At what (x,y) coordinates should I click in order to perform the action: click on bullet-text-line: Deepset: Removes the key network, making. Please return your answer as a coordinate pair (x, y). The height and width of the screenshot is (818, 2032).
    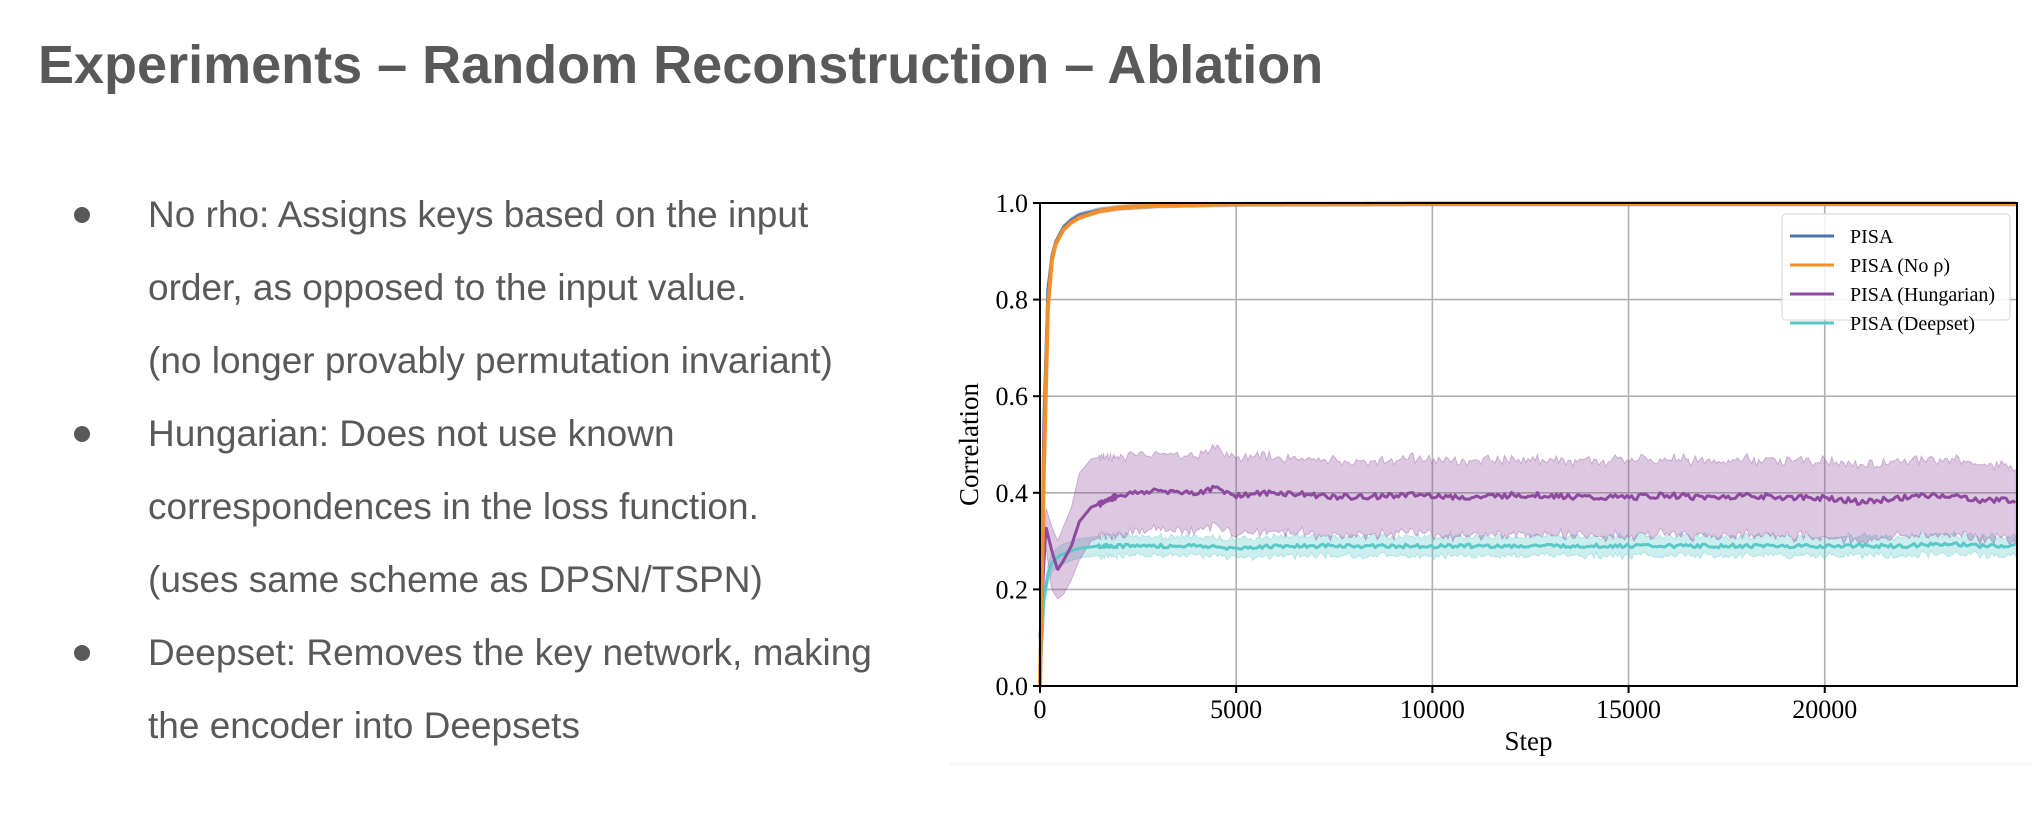
    Looking at the image, I should click on (510, 652).